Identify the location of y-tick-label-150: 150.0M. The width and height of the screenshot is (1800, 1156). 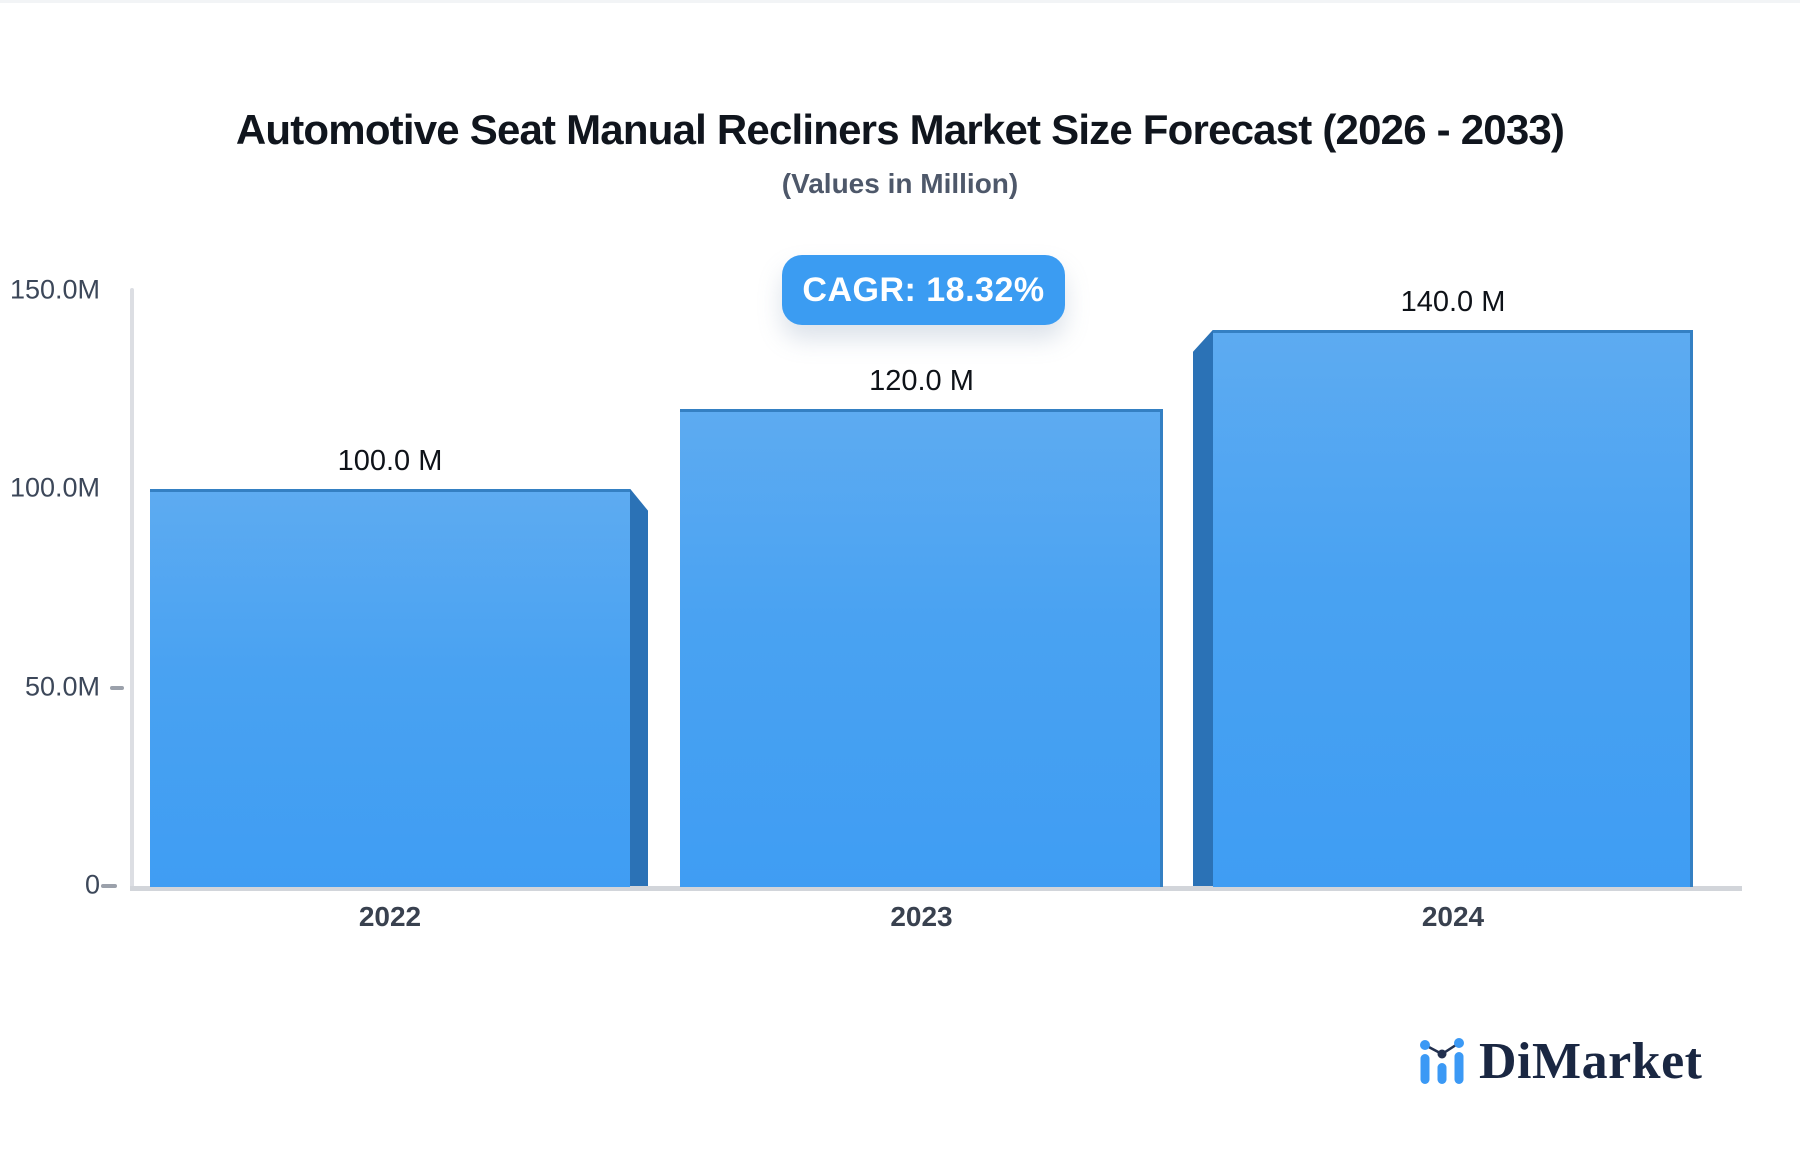
(54, 289).